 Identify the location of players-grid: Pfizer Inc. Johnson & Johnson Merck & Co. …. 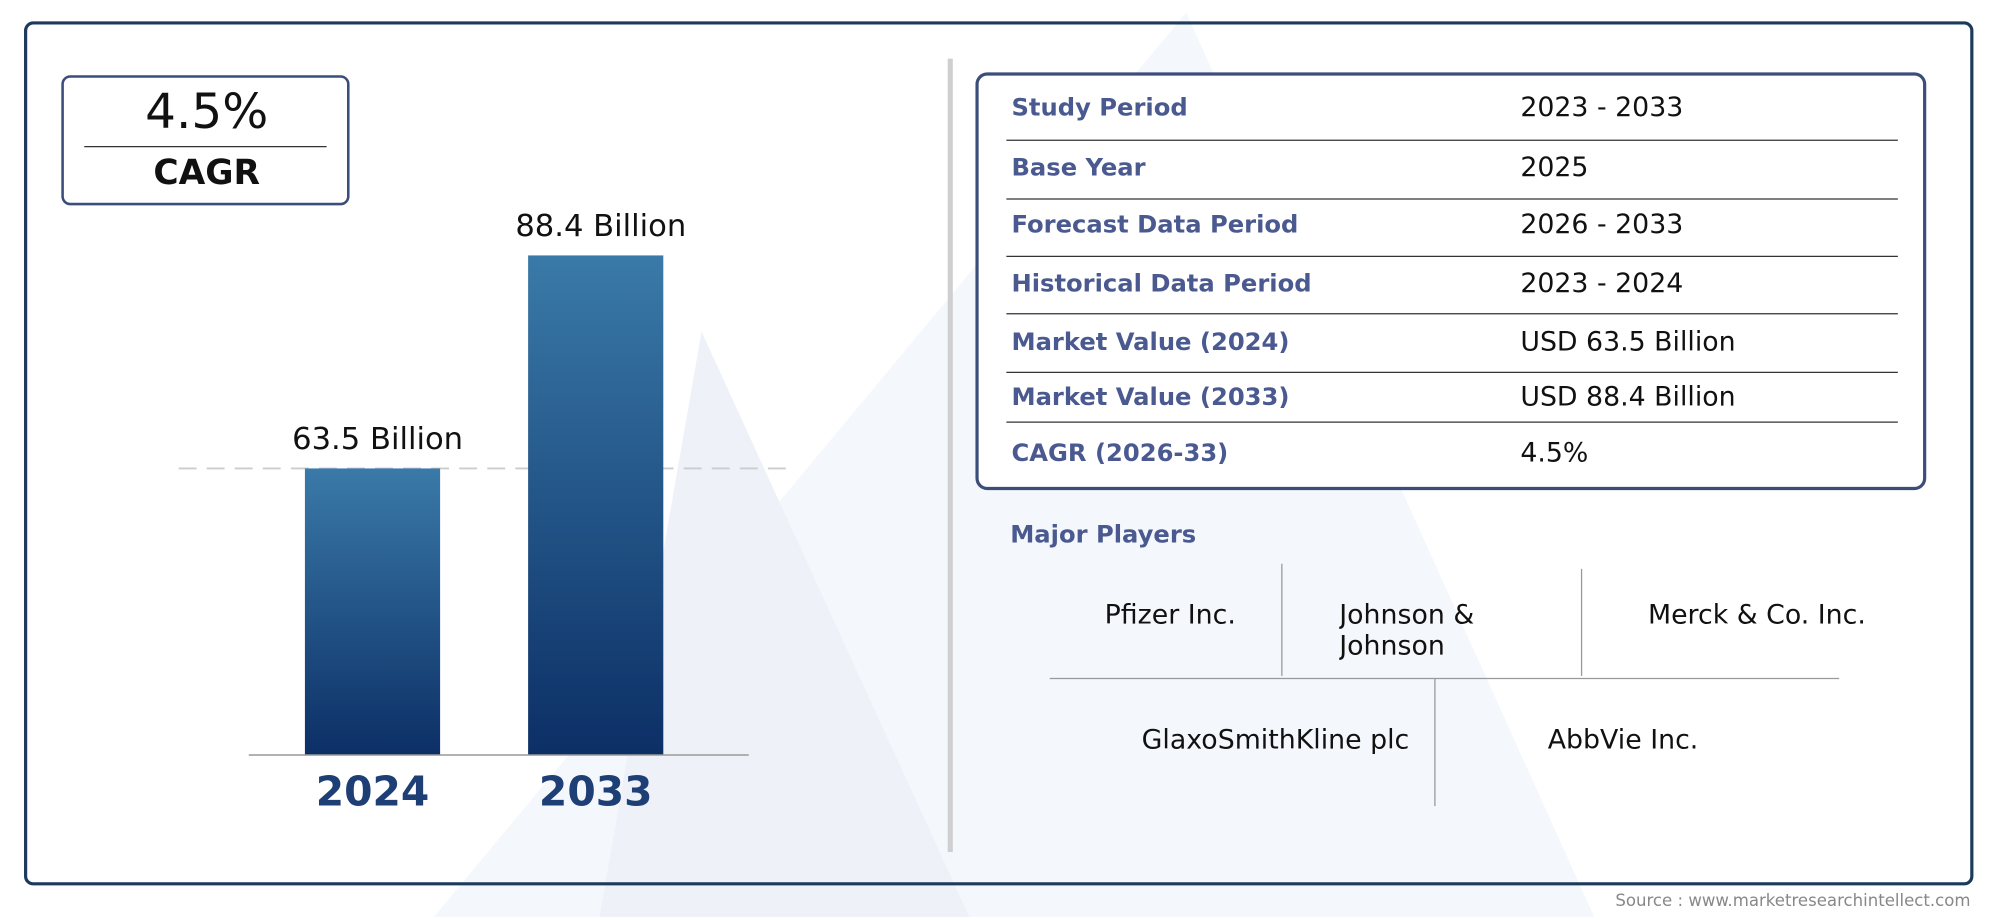
(1485, 677).